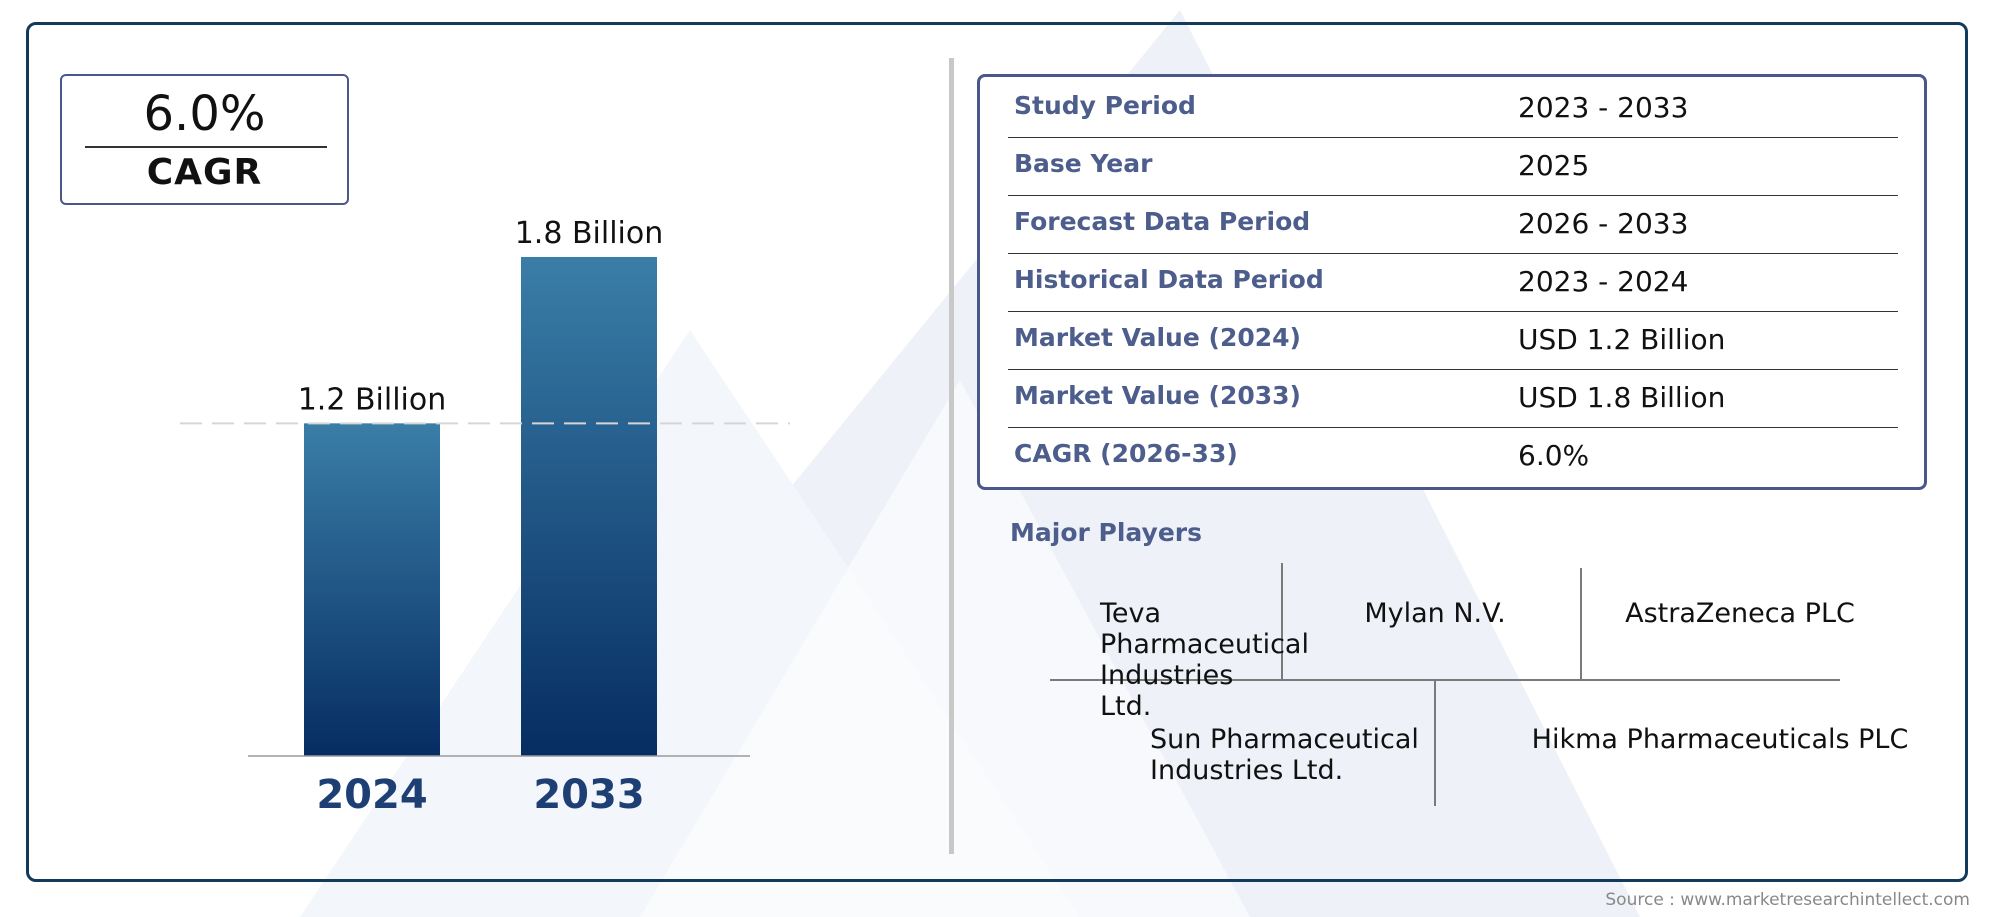  I want to click on info-row-study-period: Study Period 2023 - 2033, so click(1453, 108).